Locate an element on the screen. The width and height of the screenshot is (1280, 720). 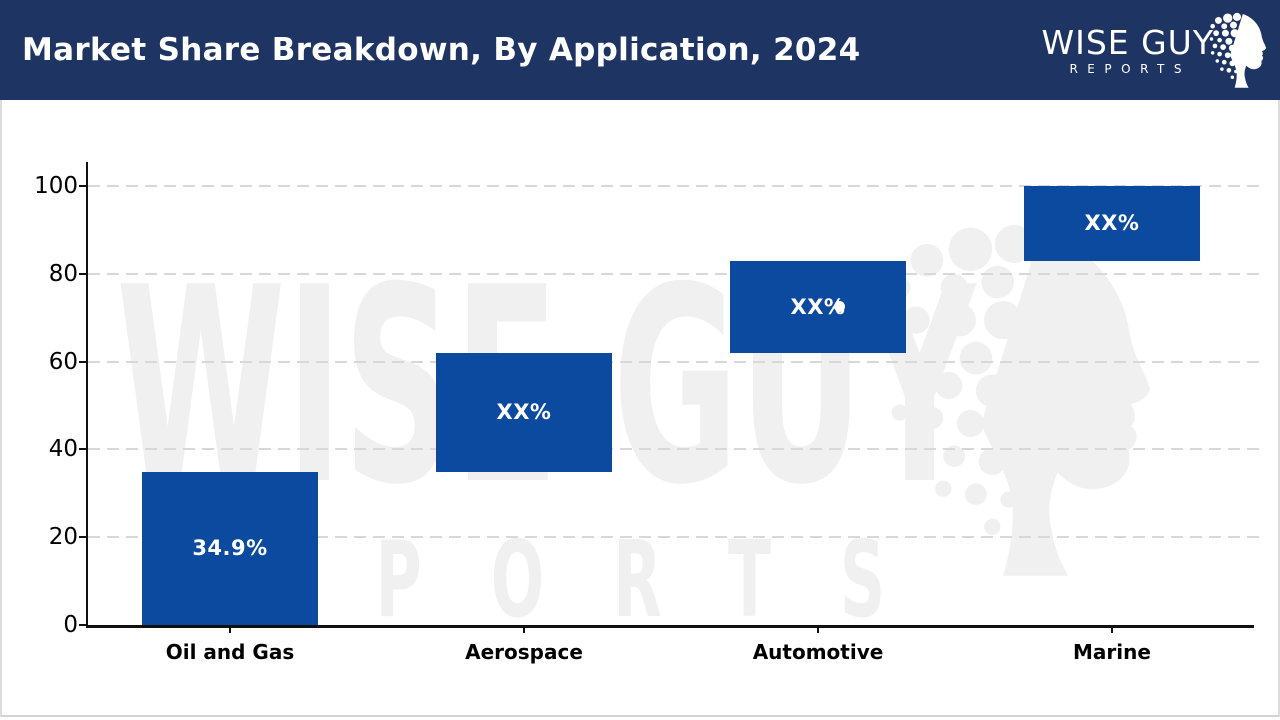
bar-label: 34.9% is located at coordinates (230, 548).